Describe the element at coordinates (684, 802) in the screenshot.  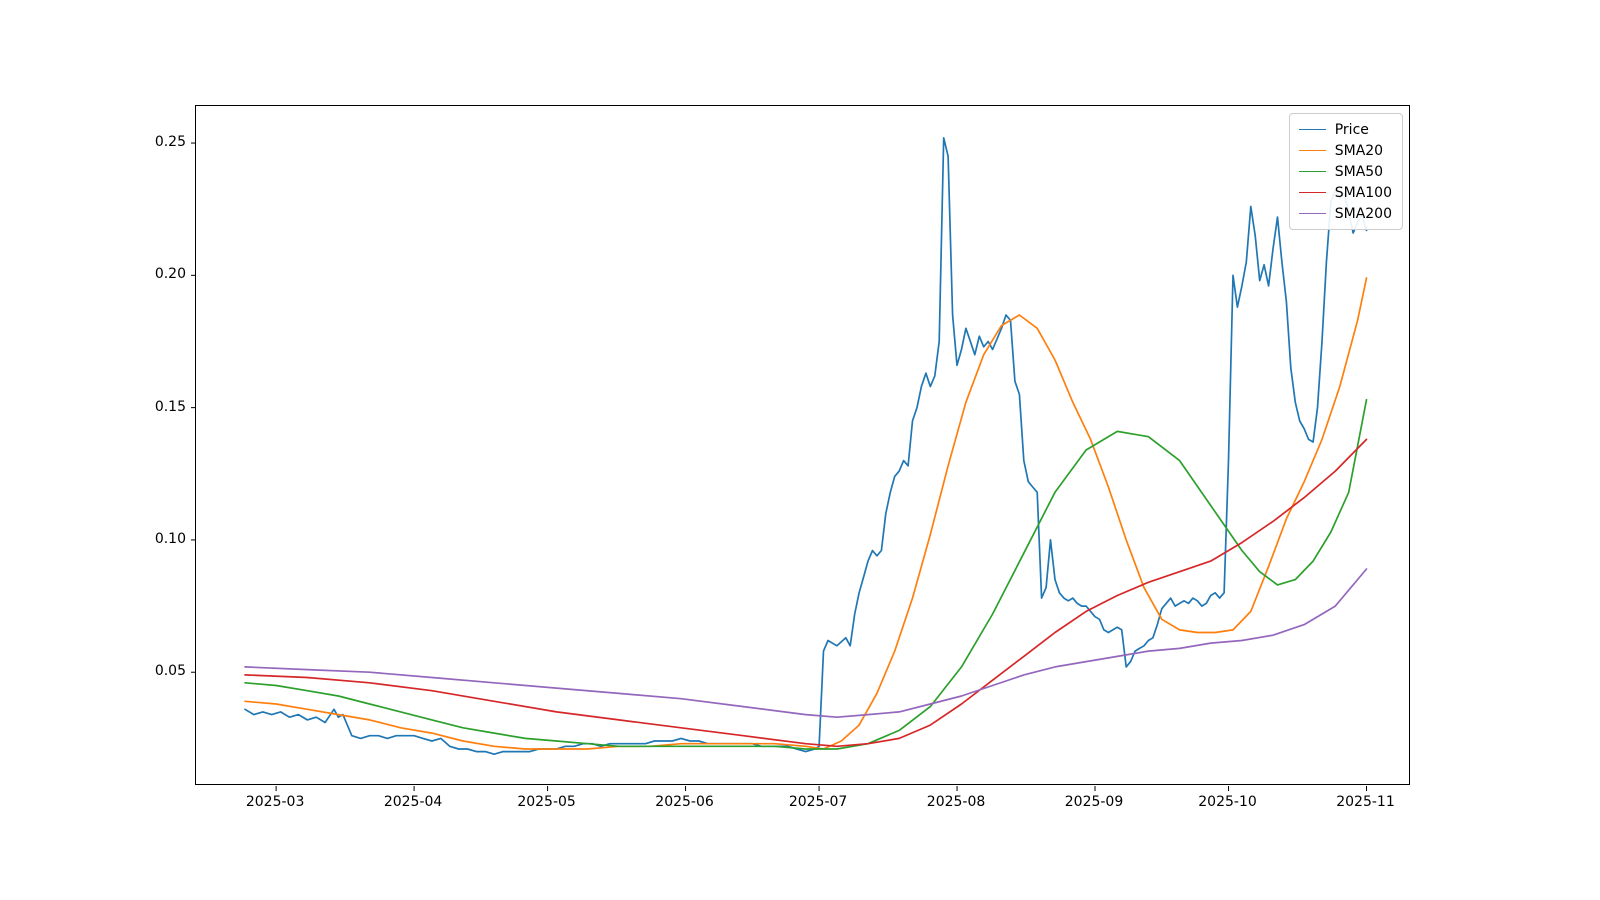
I see `x-tick-label: 2025-06` at that location.